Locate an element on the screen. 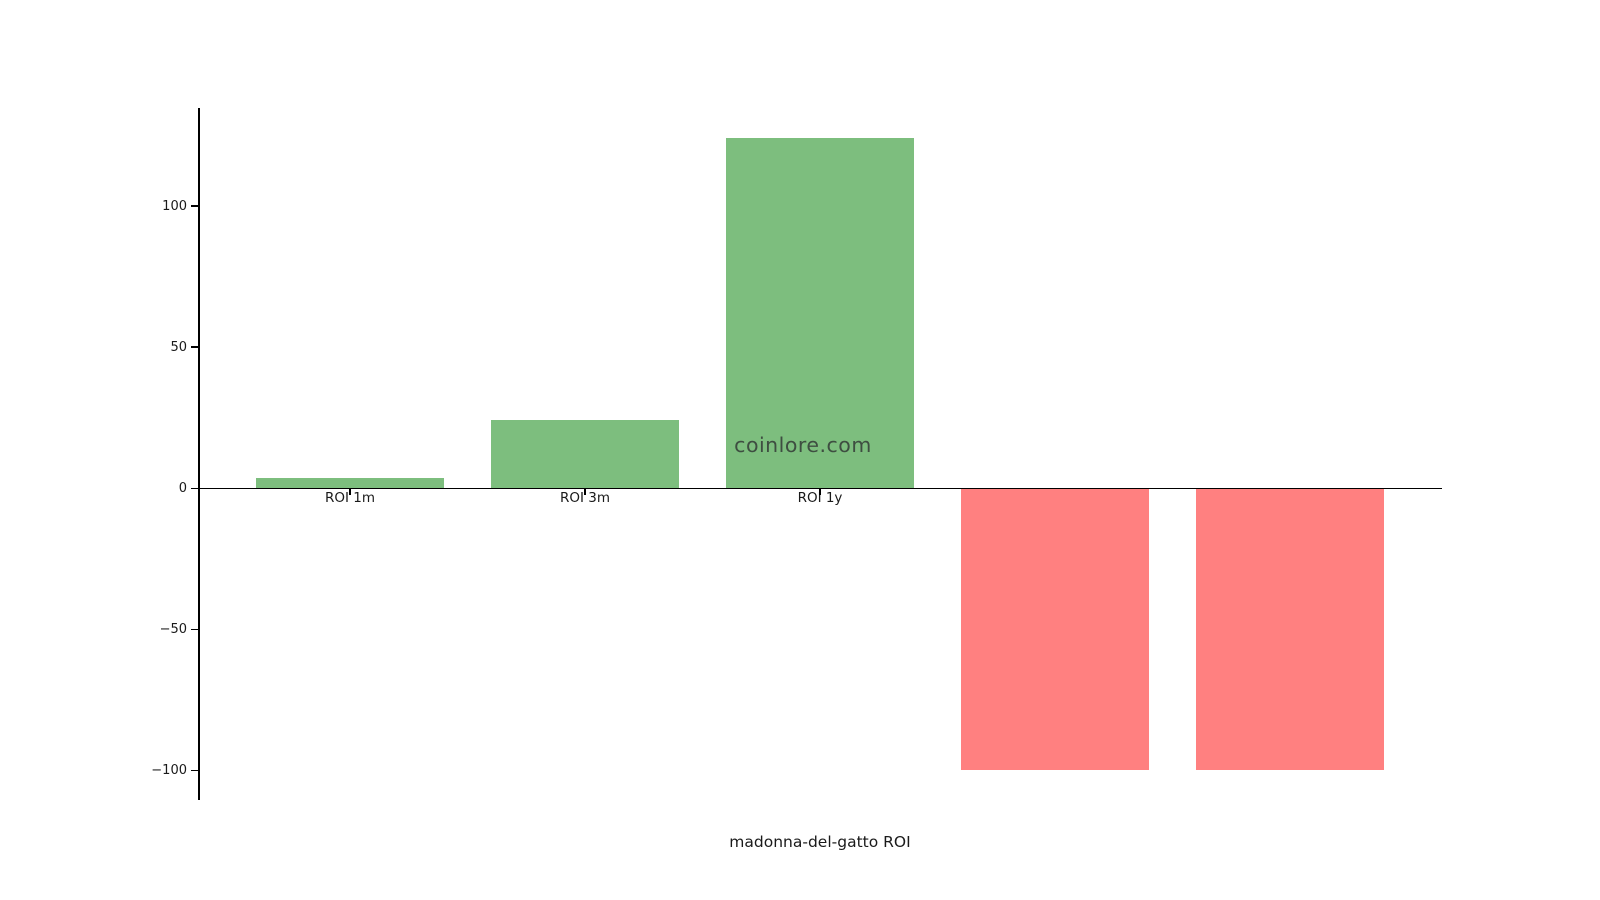  y-tick-label-100: 100 is located at coordinates (174, 206).